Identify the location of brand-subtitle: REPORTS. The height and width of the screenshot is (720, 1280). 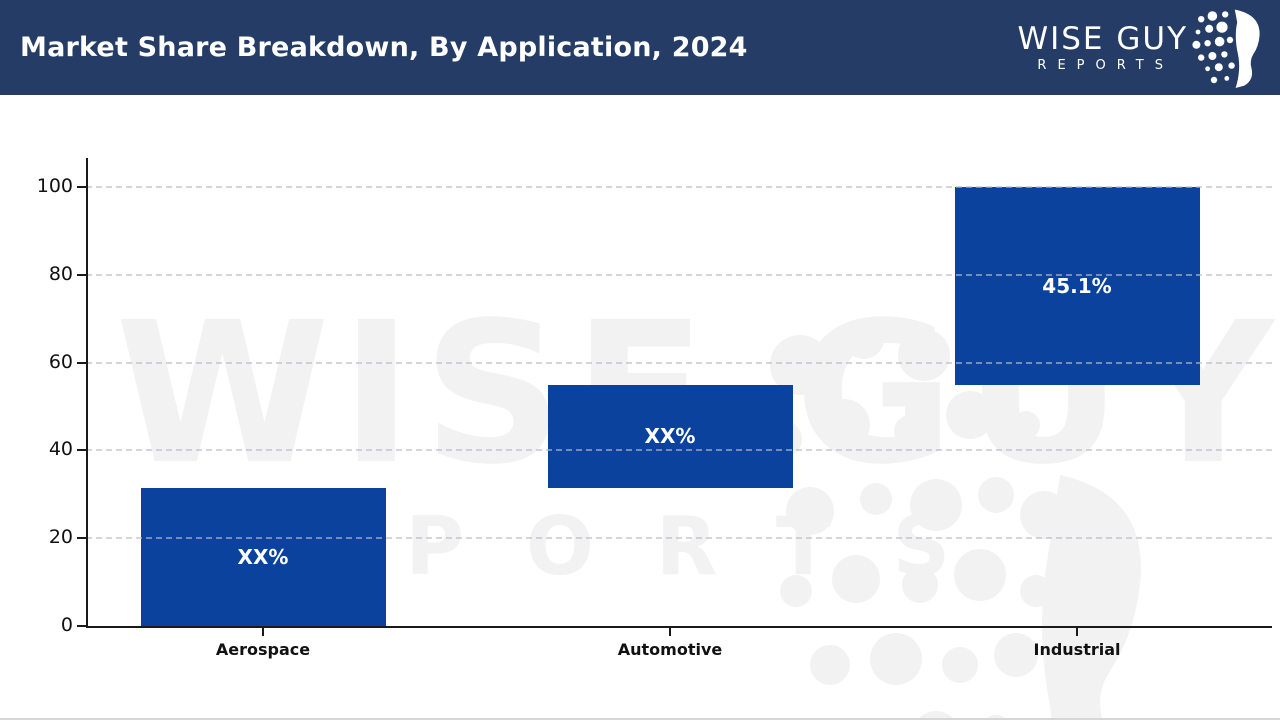
(1106, 65).